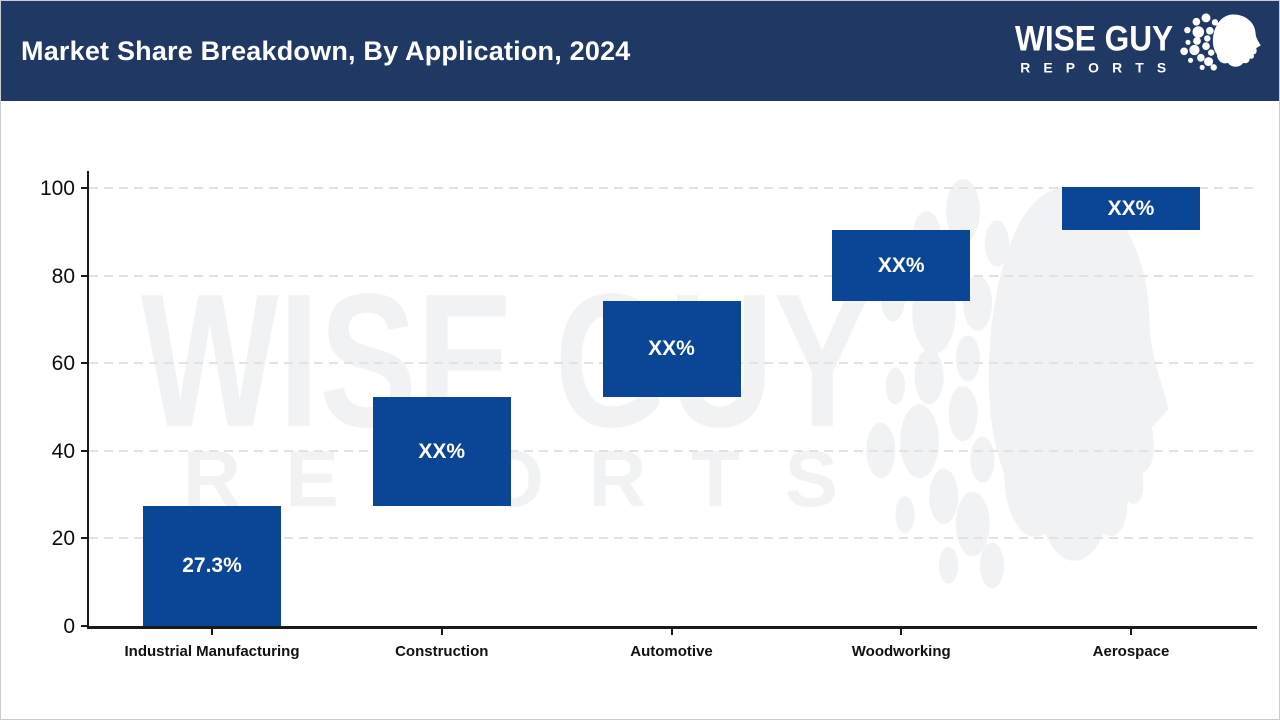  Describe the element at coordinates (57, 188) in the screenshot. I see `y-tick-label-100: 100` at that location.